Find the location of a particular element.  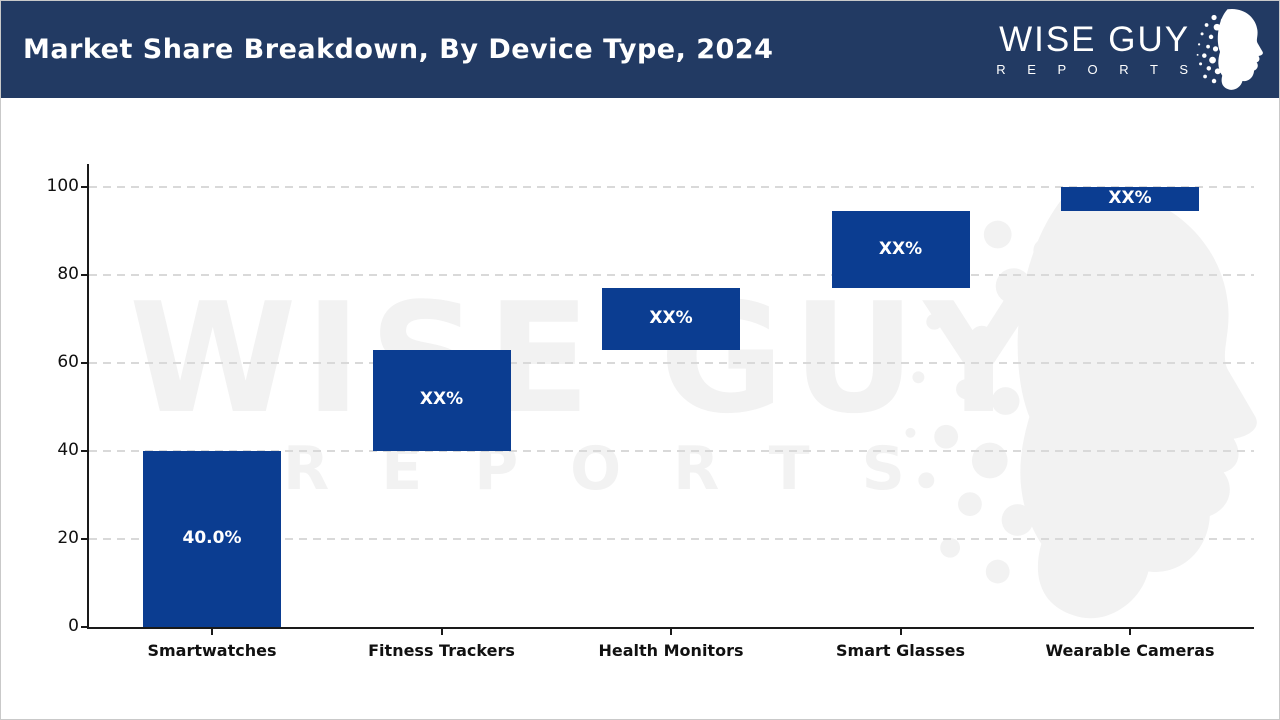

x-category-label: Smart Glasses is located at coordinates (900, 650).